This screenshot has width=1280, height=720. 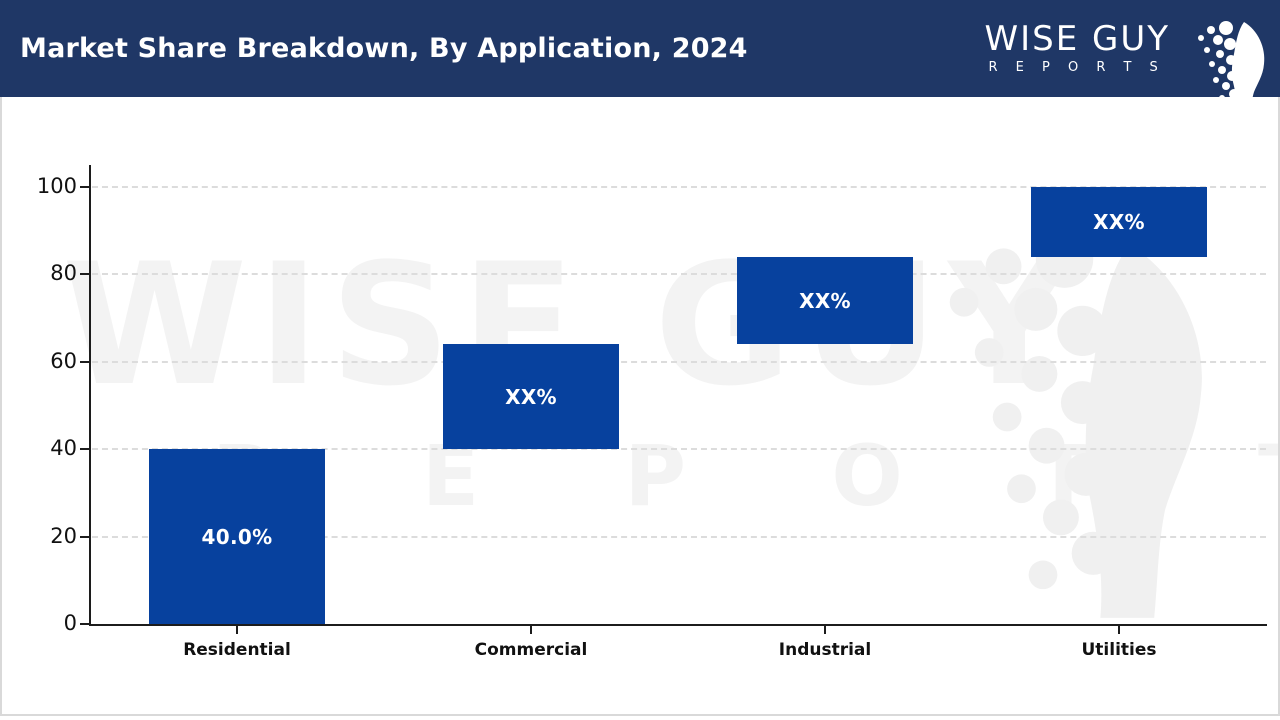 I want to click on y-tick-label-20: 20, so click(x=63, y=535).